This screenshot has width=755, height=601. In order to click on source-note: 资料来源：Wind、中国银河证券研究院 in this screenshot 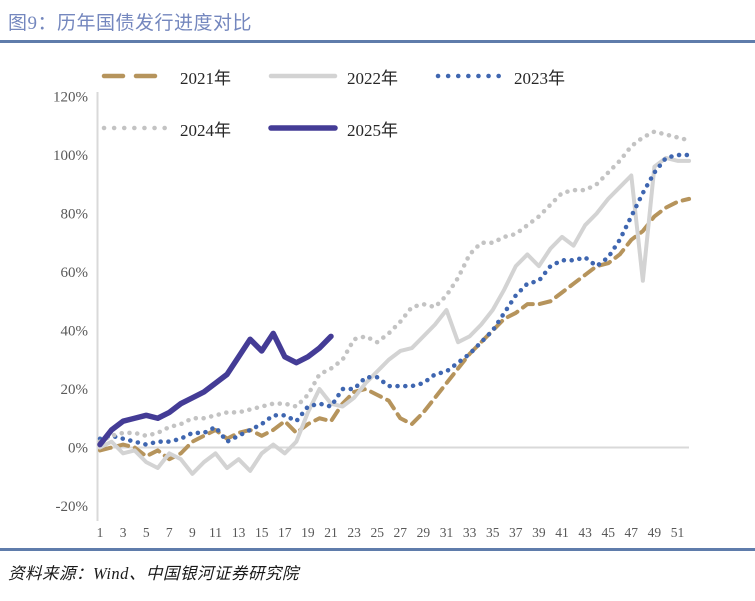, I will do `click(153, 573)`.